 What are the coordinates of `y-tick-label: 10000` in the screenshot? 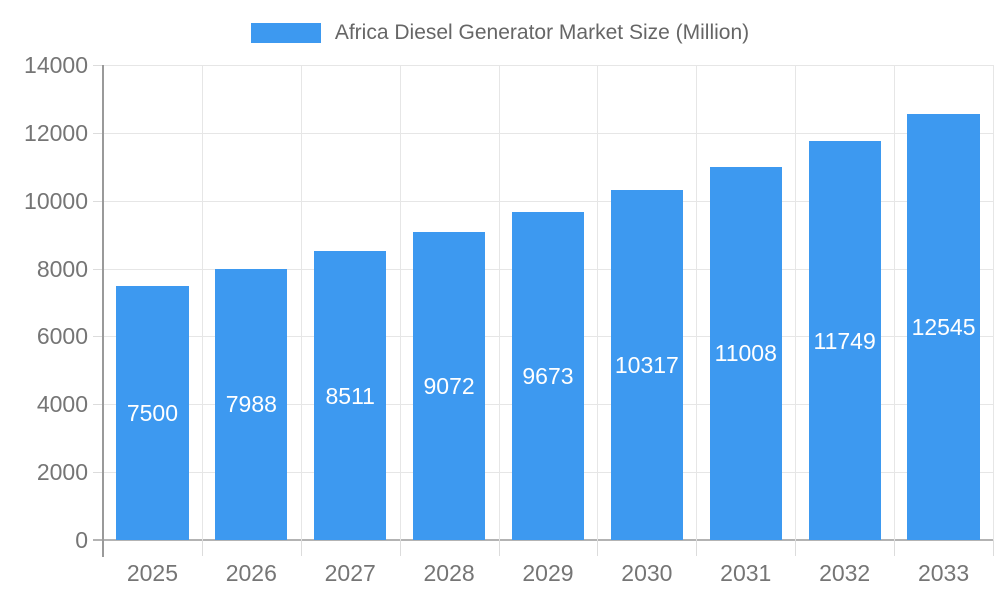 It's located at (56, 200).